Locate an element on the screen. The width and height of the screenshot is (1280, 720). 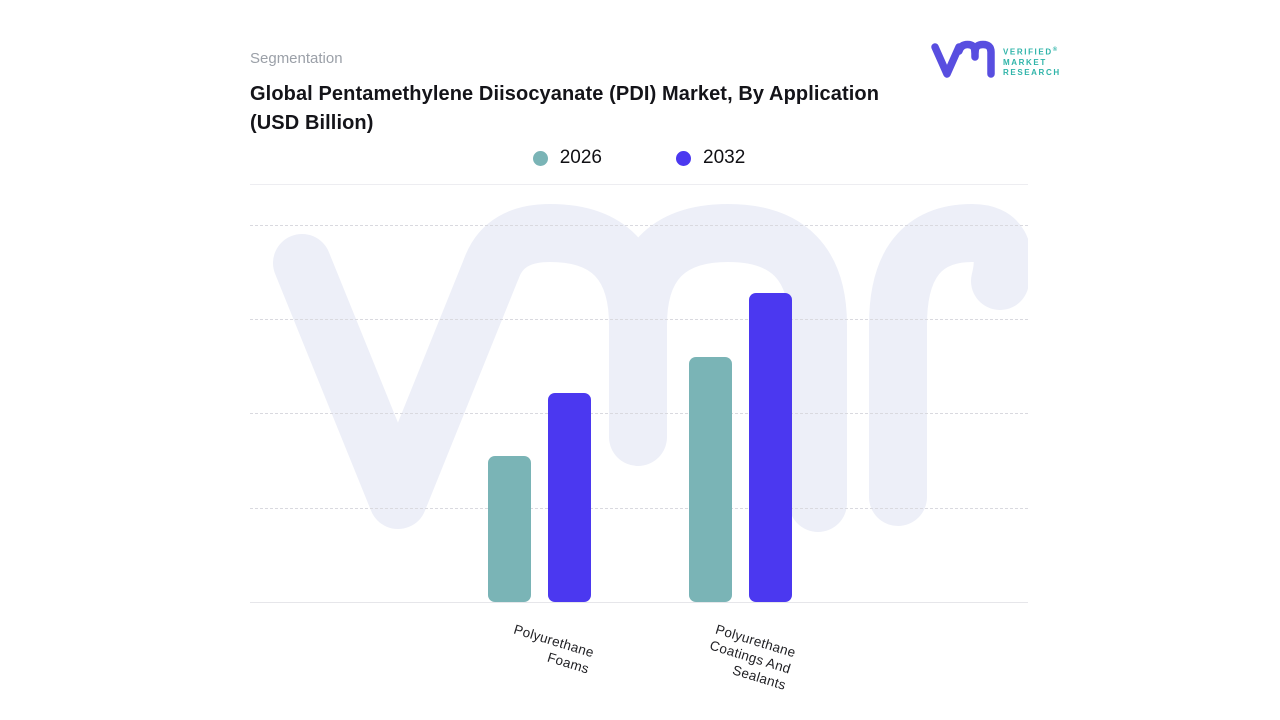
bar-2032-polyurethane-coatings-and-sealants is located at coordinates (770, 447).